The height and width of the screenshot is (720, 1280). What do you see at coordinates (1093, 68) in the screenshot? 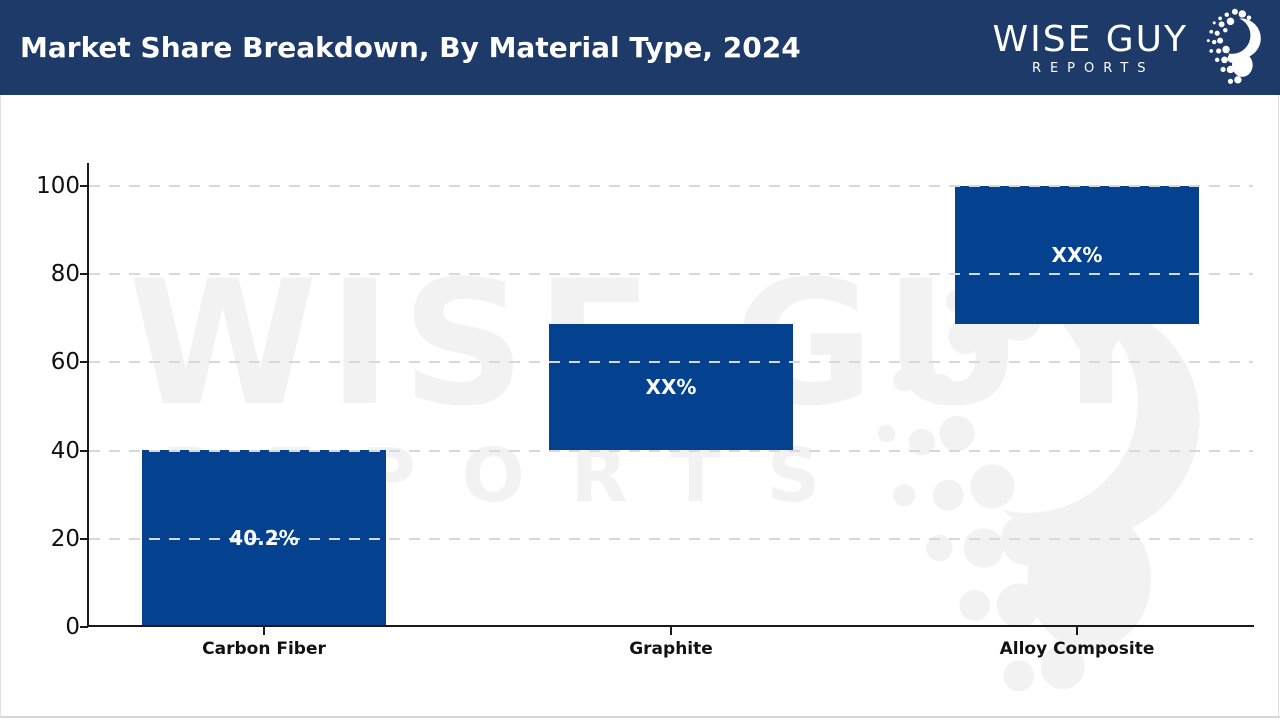
I see `brand-subtitle: REPORTS` at bounding box center [1093, 68].